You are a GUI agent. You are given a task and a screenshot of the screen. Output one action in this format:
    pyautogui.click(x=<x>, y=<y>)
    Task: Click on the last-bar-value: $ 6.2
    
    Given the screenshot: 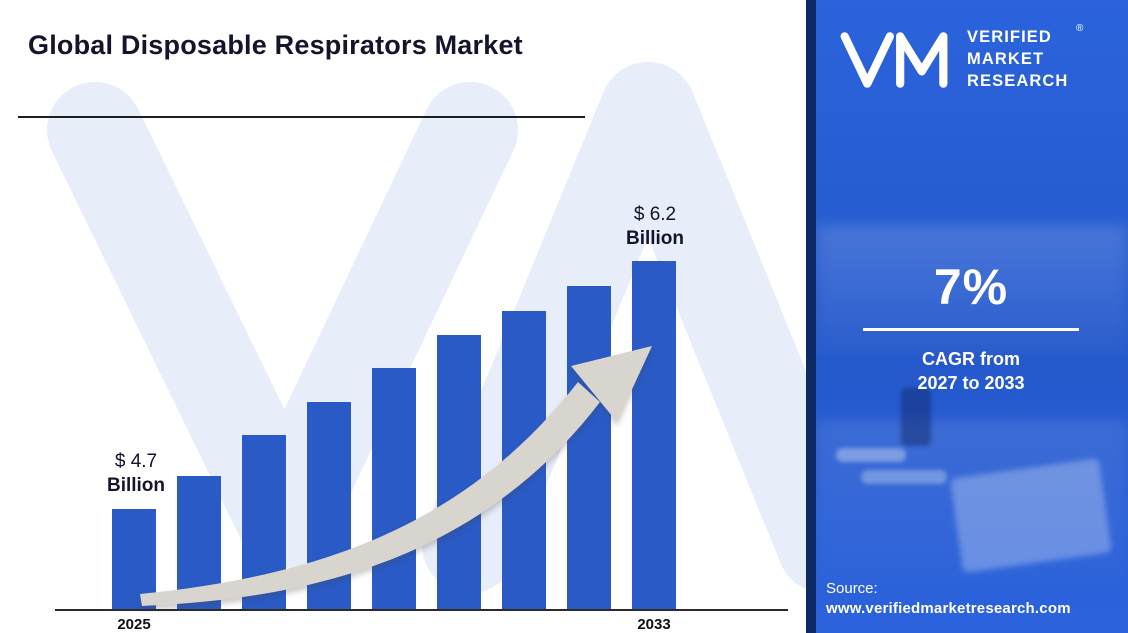 What is the action you would take?
    pyautogui.click(x=655, y=214)
    